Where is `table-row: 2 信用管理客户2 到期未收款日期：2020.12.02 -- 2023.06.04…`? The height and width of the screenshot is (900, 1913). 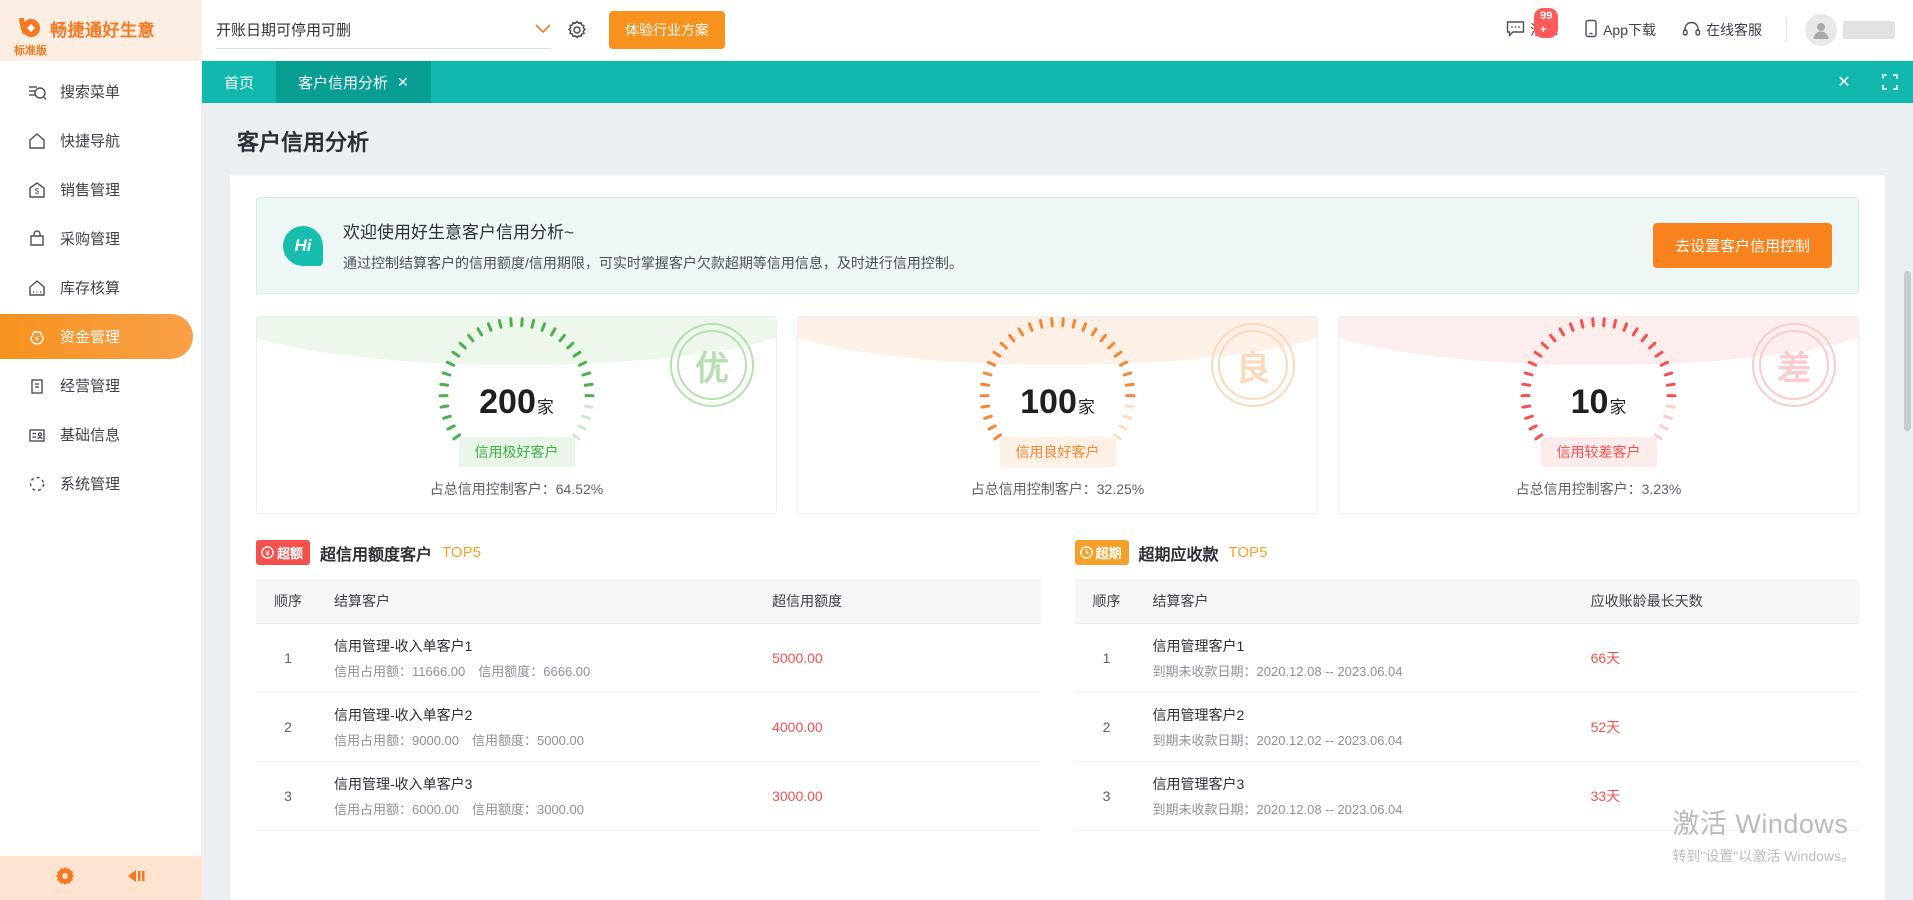 table-row: 2 信用管理客户2 到期未收款日期：2020.12.02 -- 2023.06.04… is located at coordinates (1466, 727).